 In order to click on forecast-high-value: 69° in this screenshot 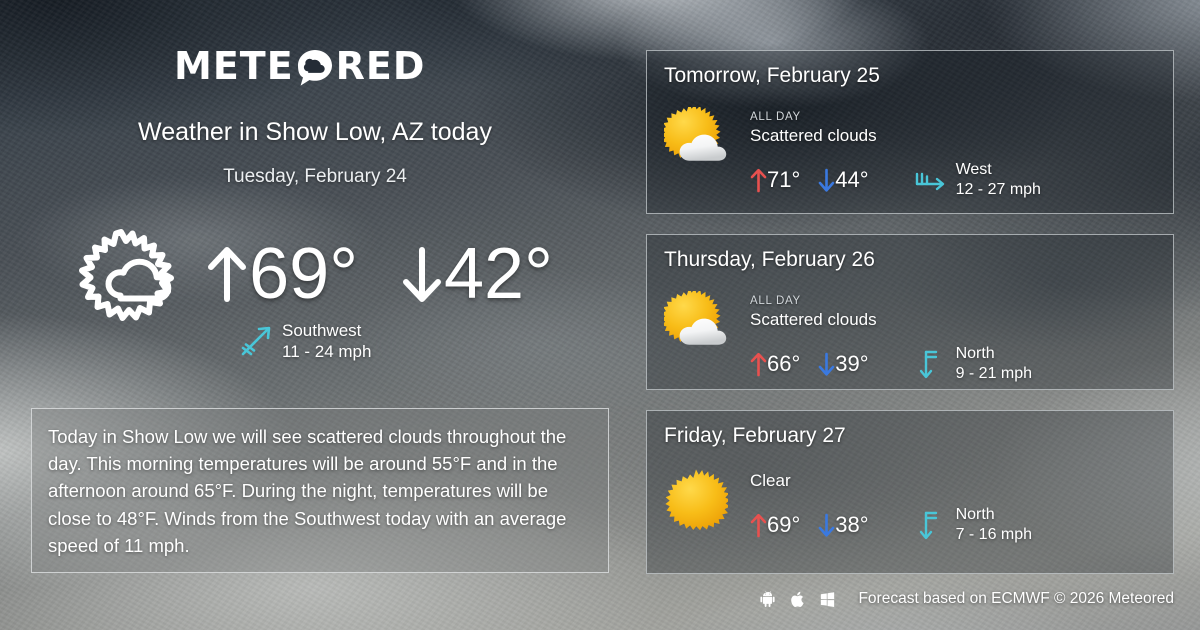, I will do `click(784, 524)`.